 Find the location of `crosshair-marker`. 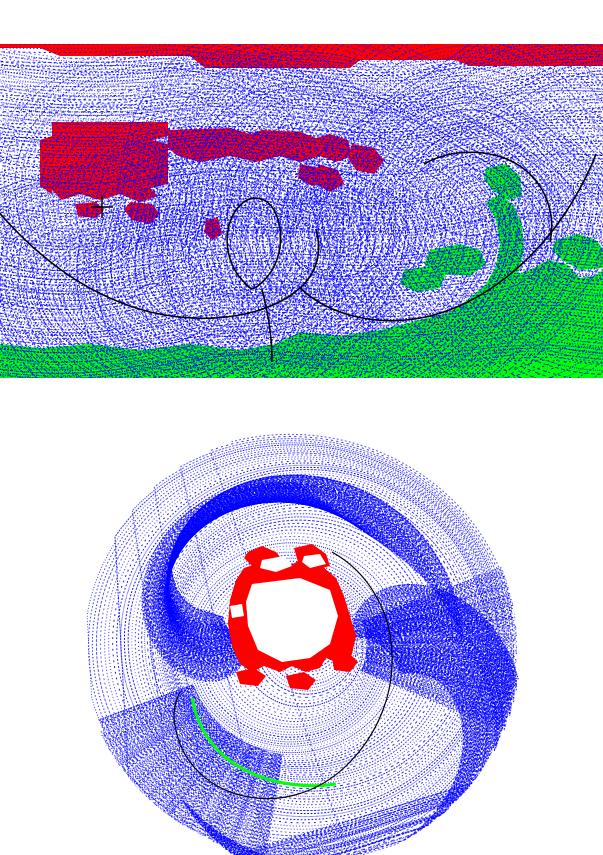

crosshair-marker is located at coordinates (102, 207).